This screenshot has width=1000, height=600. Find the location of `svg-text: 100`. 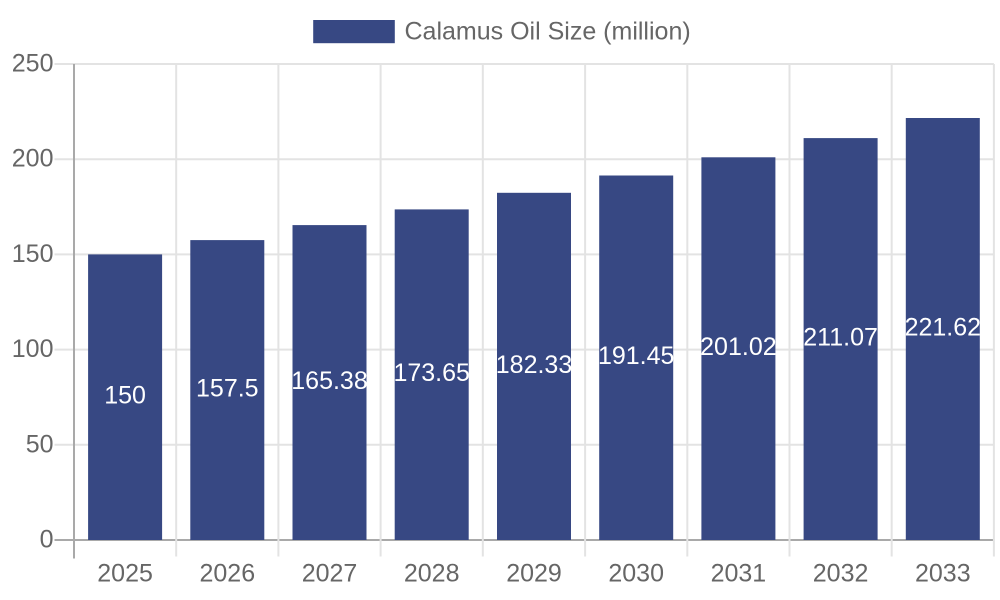

svg-text: 100 is located at coordinates (33, 349).